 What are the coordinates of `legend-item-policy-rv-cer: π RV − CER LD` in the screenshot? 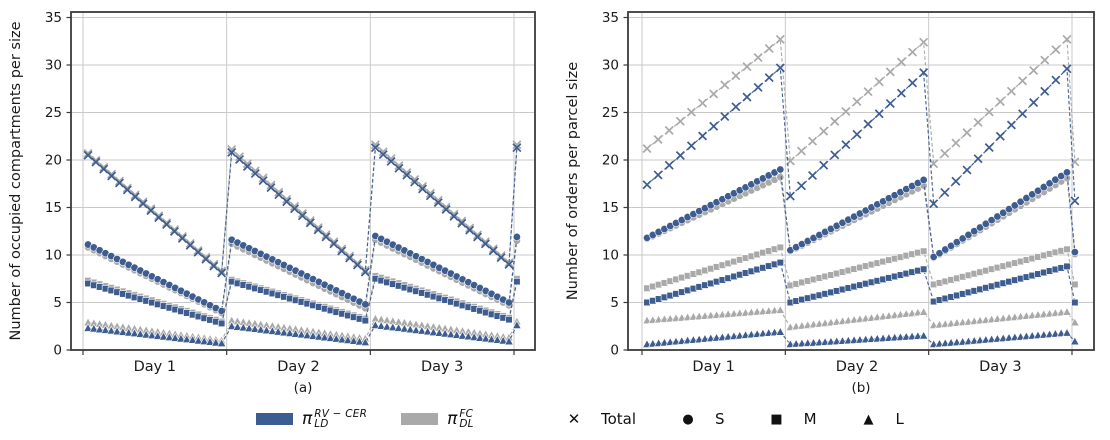 It's located at (312, 418).